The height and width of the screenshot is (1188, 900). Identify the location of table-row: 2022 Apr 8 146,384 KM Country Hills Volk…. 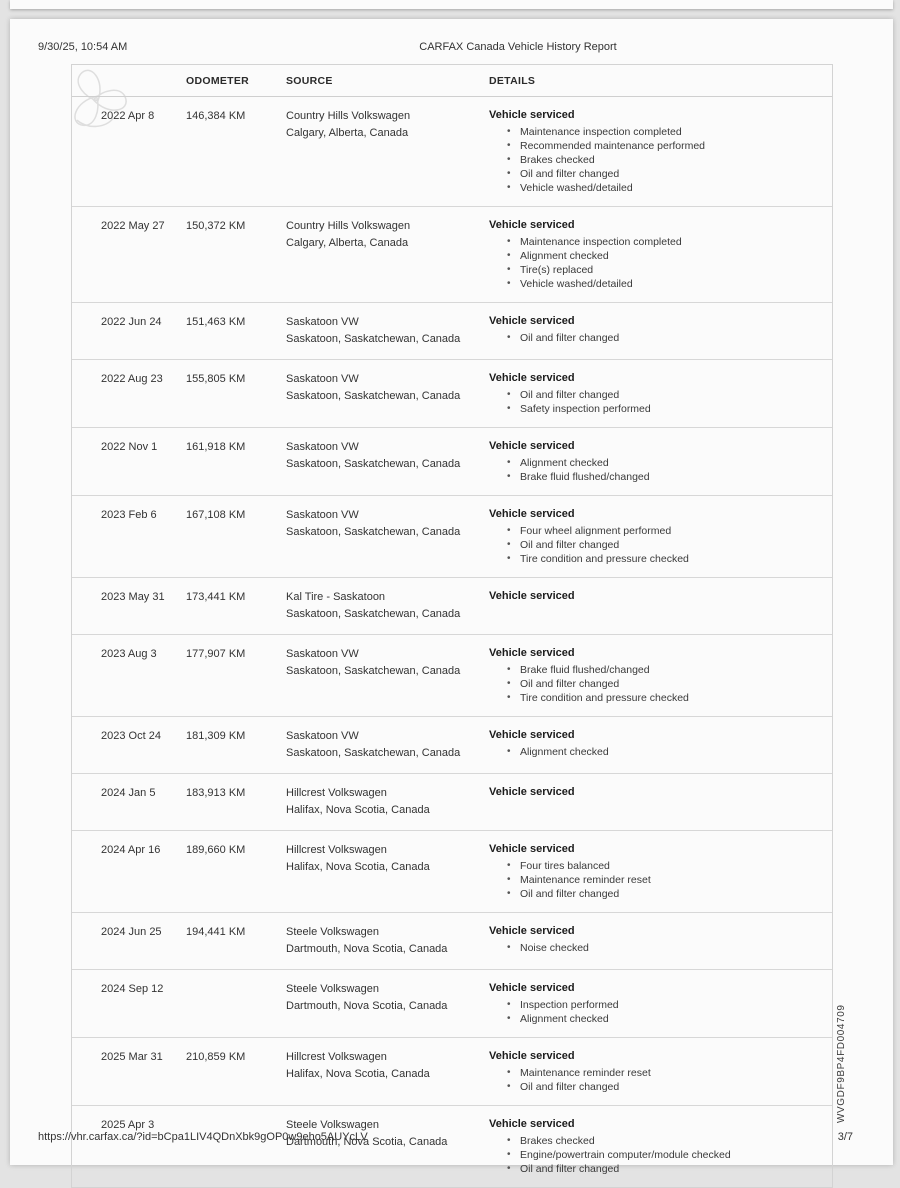
(452, 151).